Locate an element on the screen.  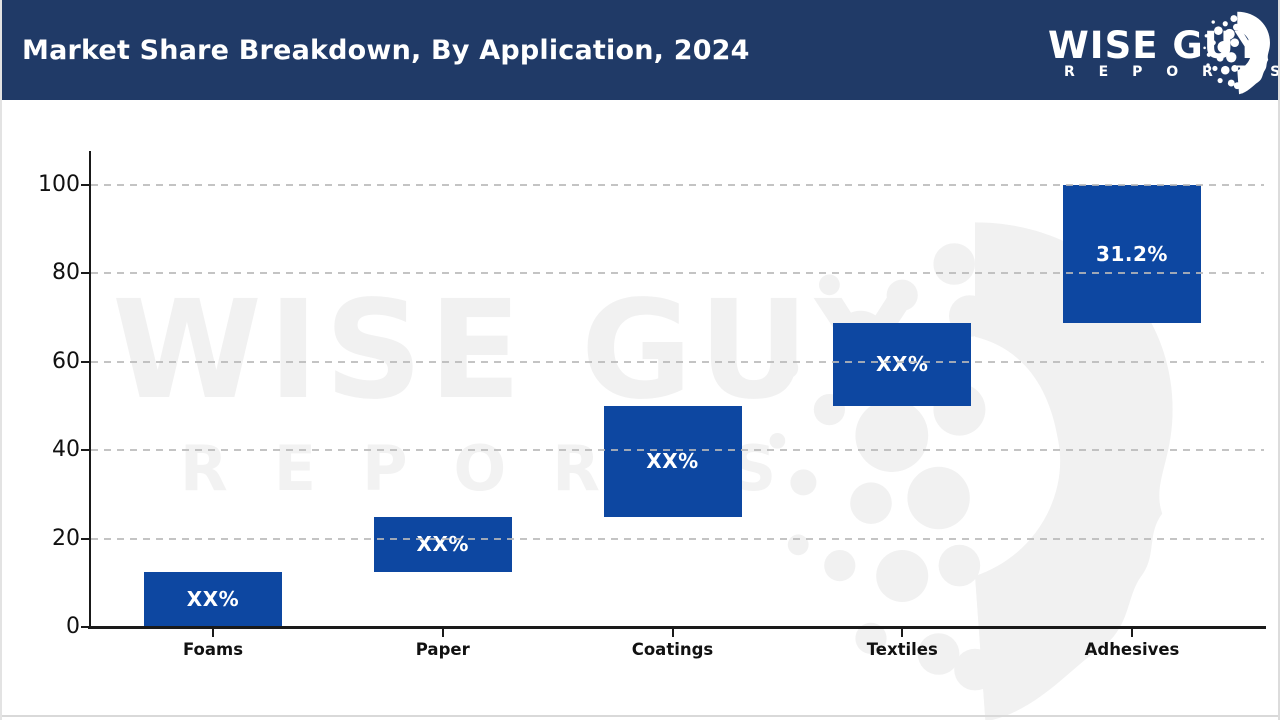
bottom-border-line is located at coordinates (640, 716).